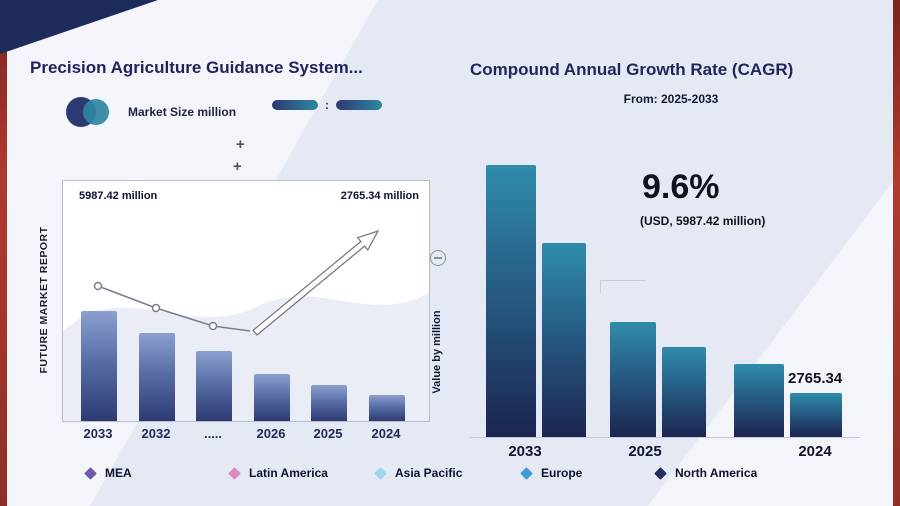  What do you see at coordinates (118, 196) in the screenshot?
I see `value-label-5987: 5987.42 million` at bounding box center [118, 196].